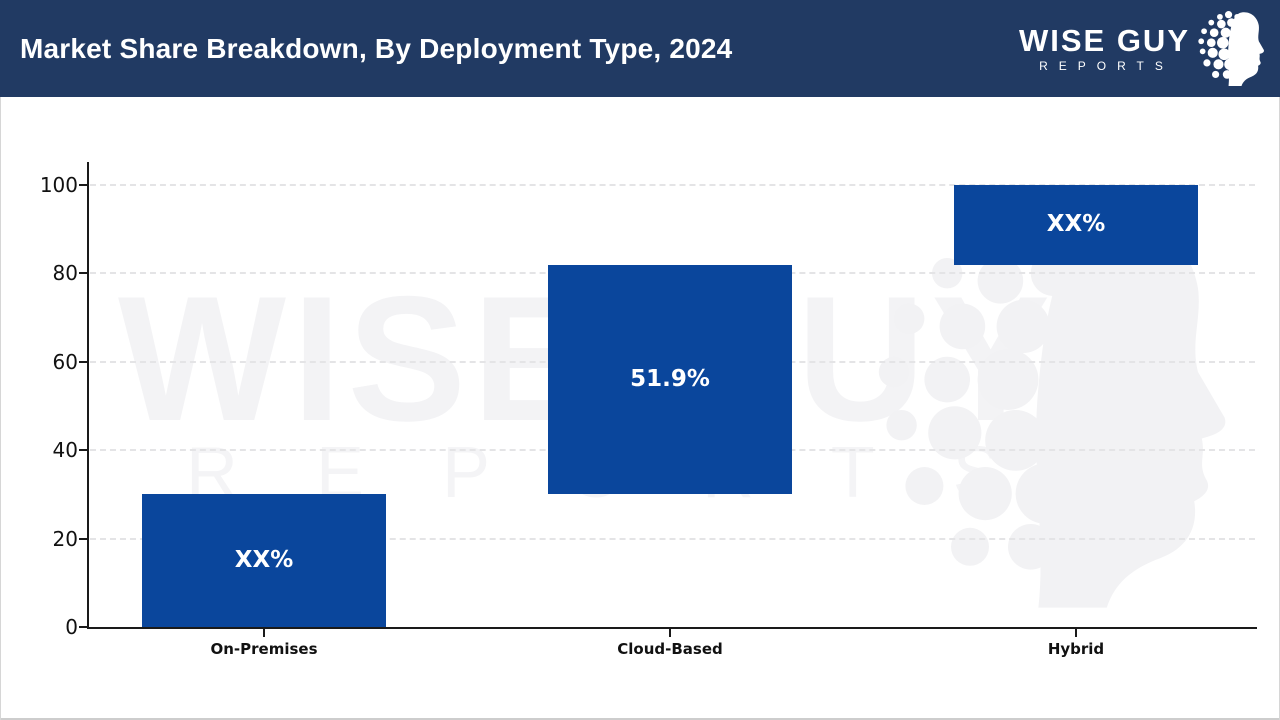  I want to click on logo-face-icon, so click(1231, 48).